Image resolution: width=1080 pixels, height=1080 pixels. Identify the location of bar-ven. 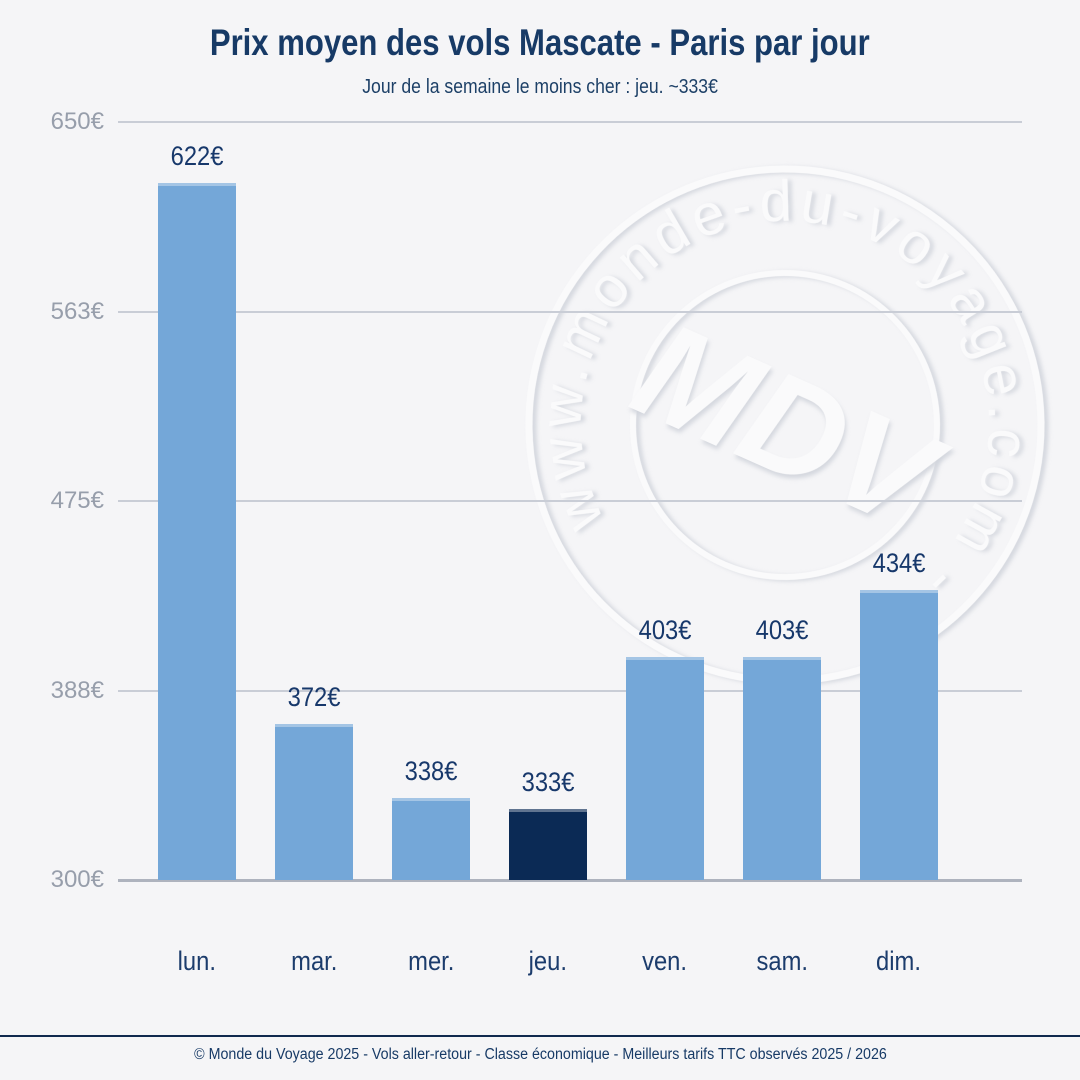
(665, 768).